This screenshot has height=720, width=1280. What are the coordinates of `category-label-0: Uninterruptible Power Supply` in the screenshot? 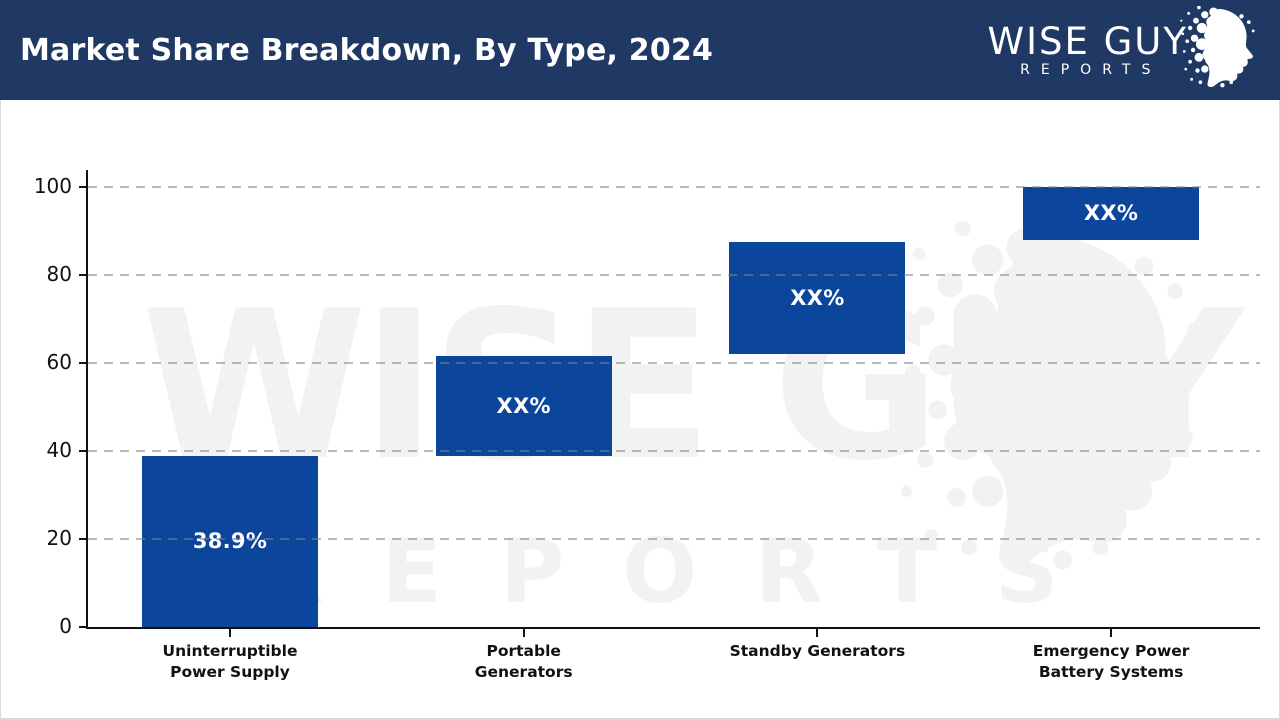 It's located at (230, 661).